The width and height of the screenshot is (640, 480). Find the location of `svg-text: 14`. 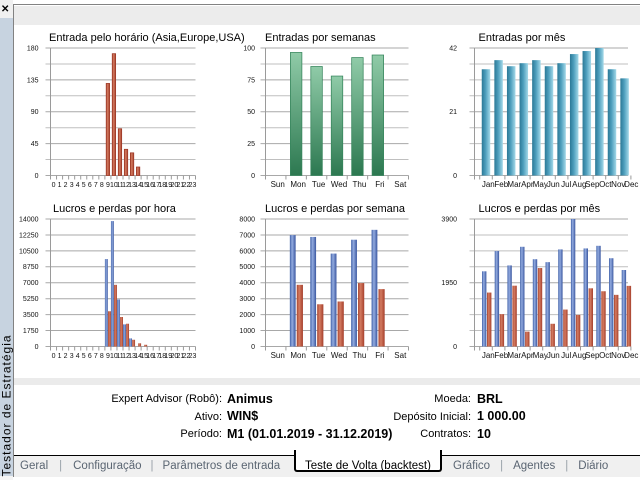

svg-text: 14 is located at coordinates (138, 356).